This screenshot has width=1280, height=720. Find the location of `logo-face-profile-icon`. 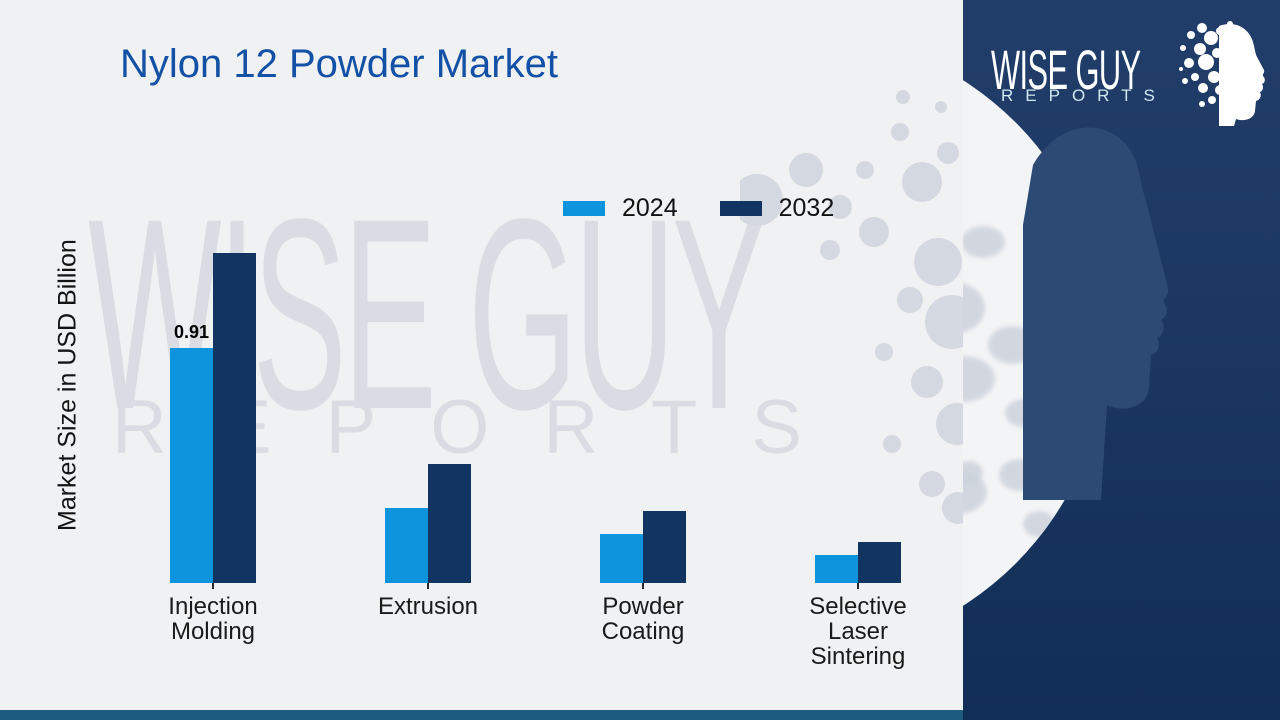

logo-face-profile-icon is located at coordinates (1222, 73).